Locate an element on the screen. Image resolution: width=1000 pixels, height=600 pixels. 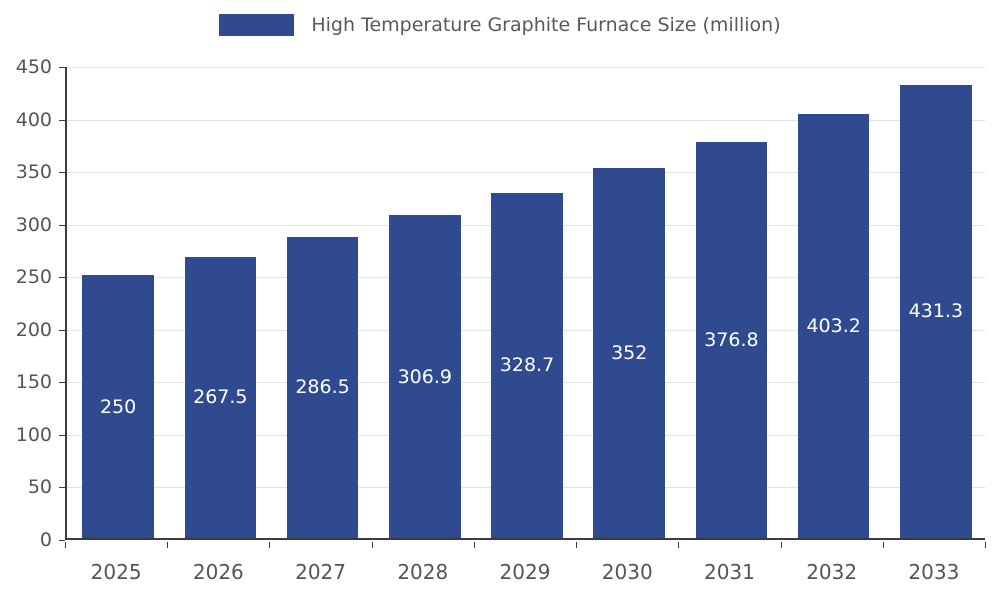
x-axis-label: 2026 is located at coordinates (218, 572).